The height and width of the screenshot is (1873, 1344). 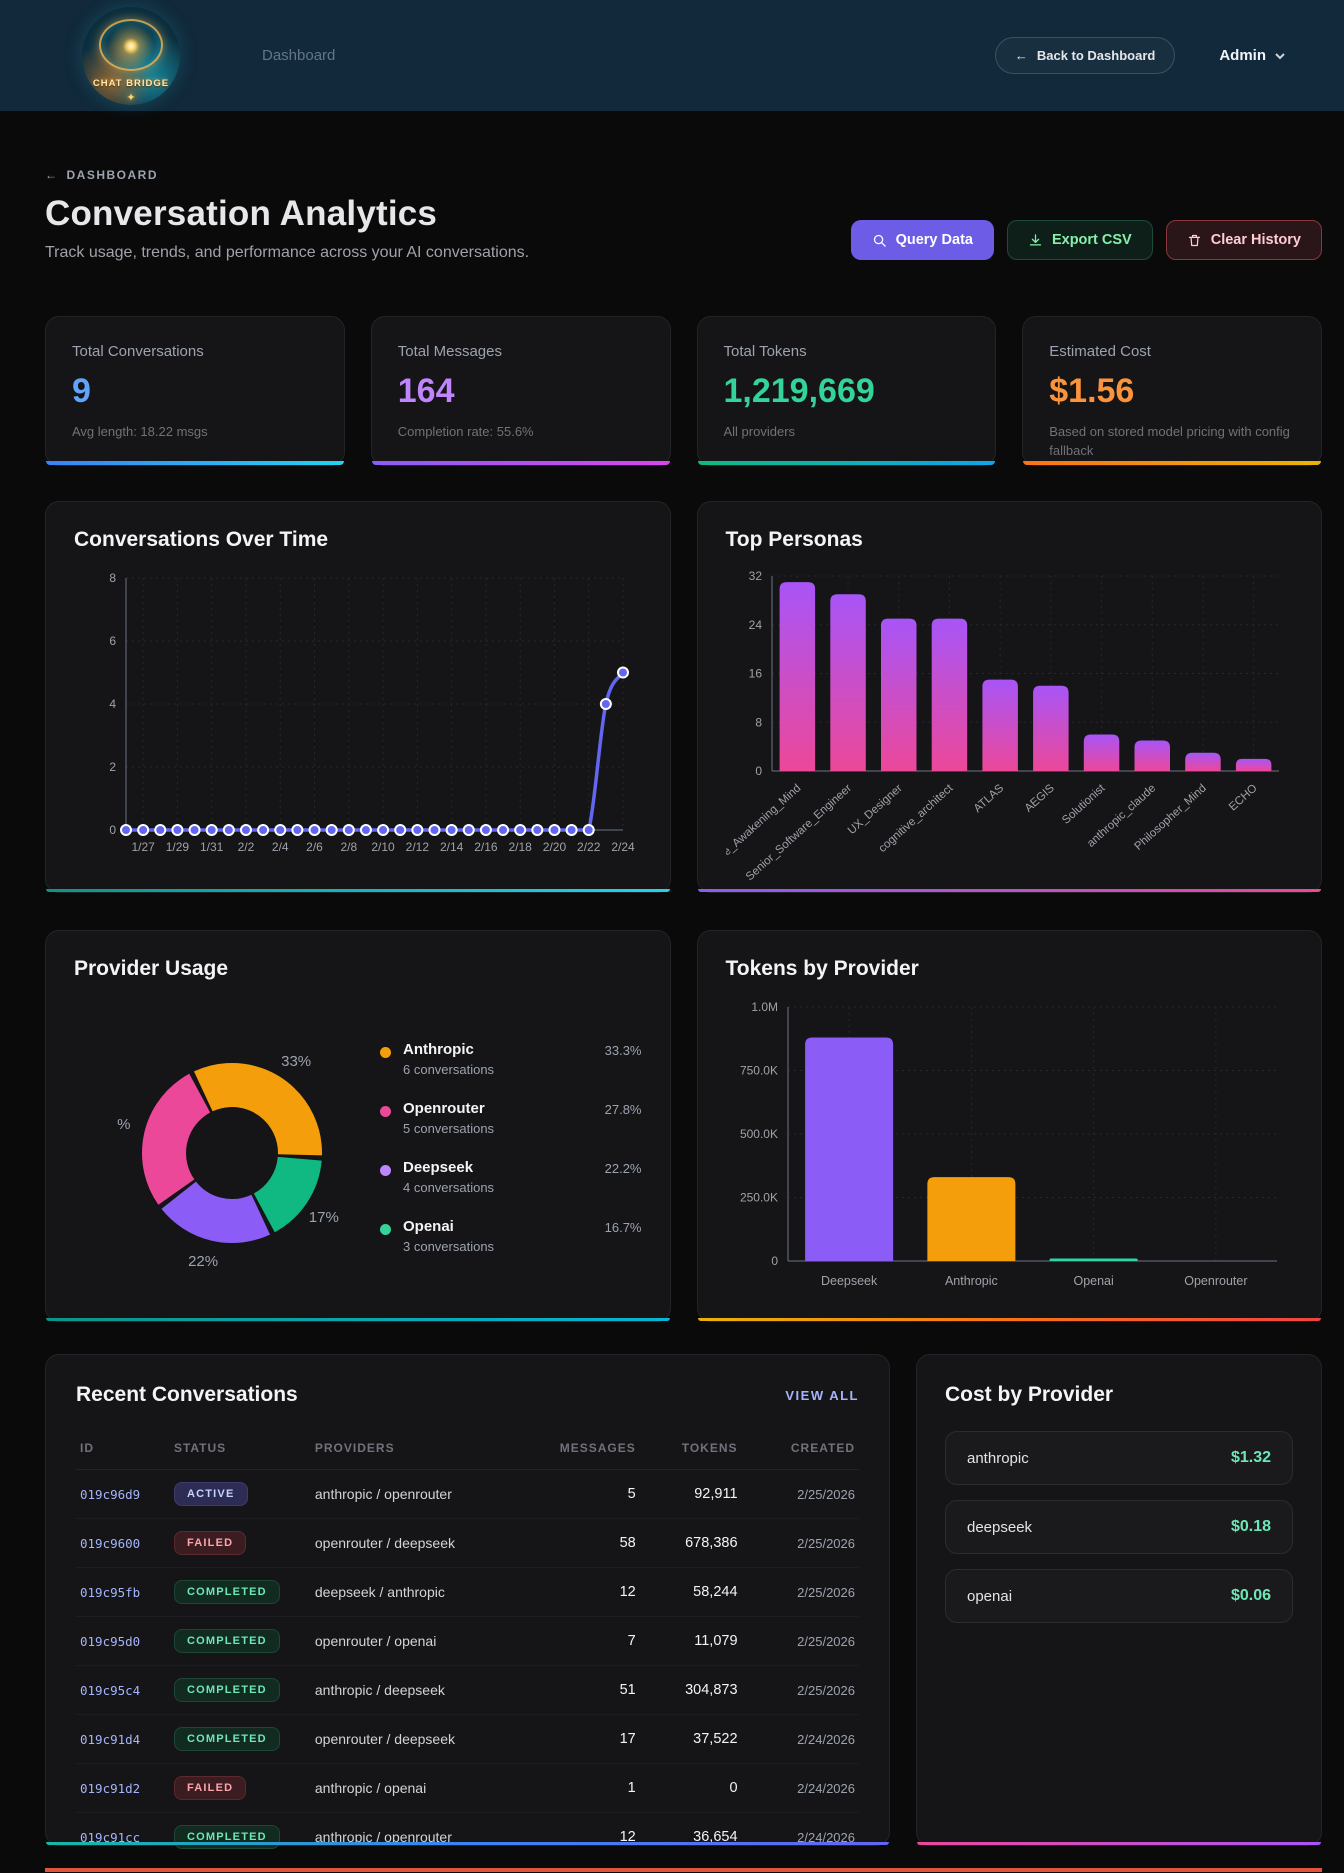 I want to click on conversation-id-link: 019c95c4, so click(x=110, y=1690).